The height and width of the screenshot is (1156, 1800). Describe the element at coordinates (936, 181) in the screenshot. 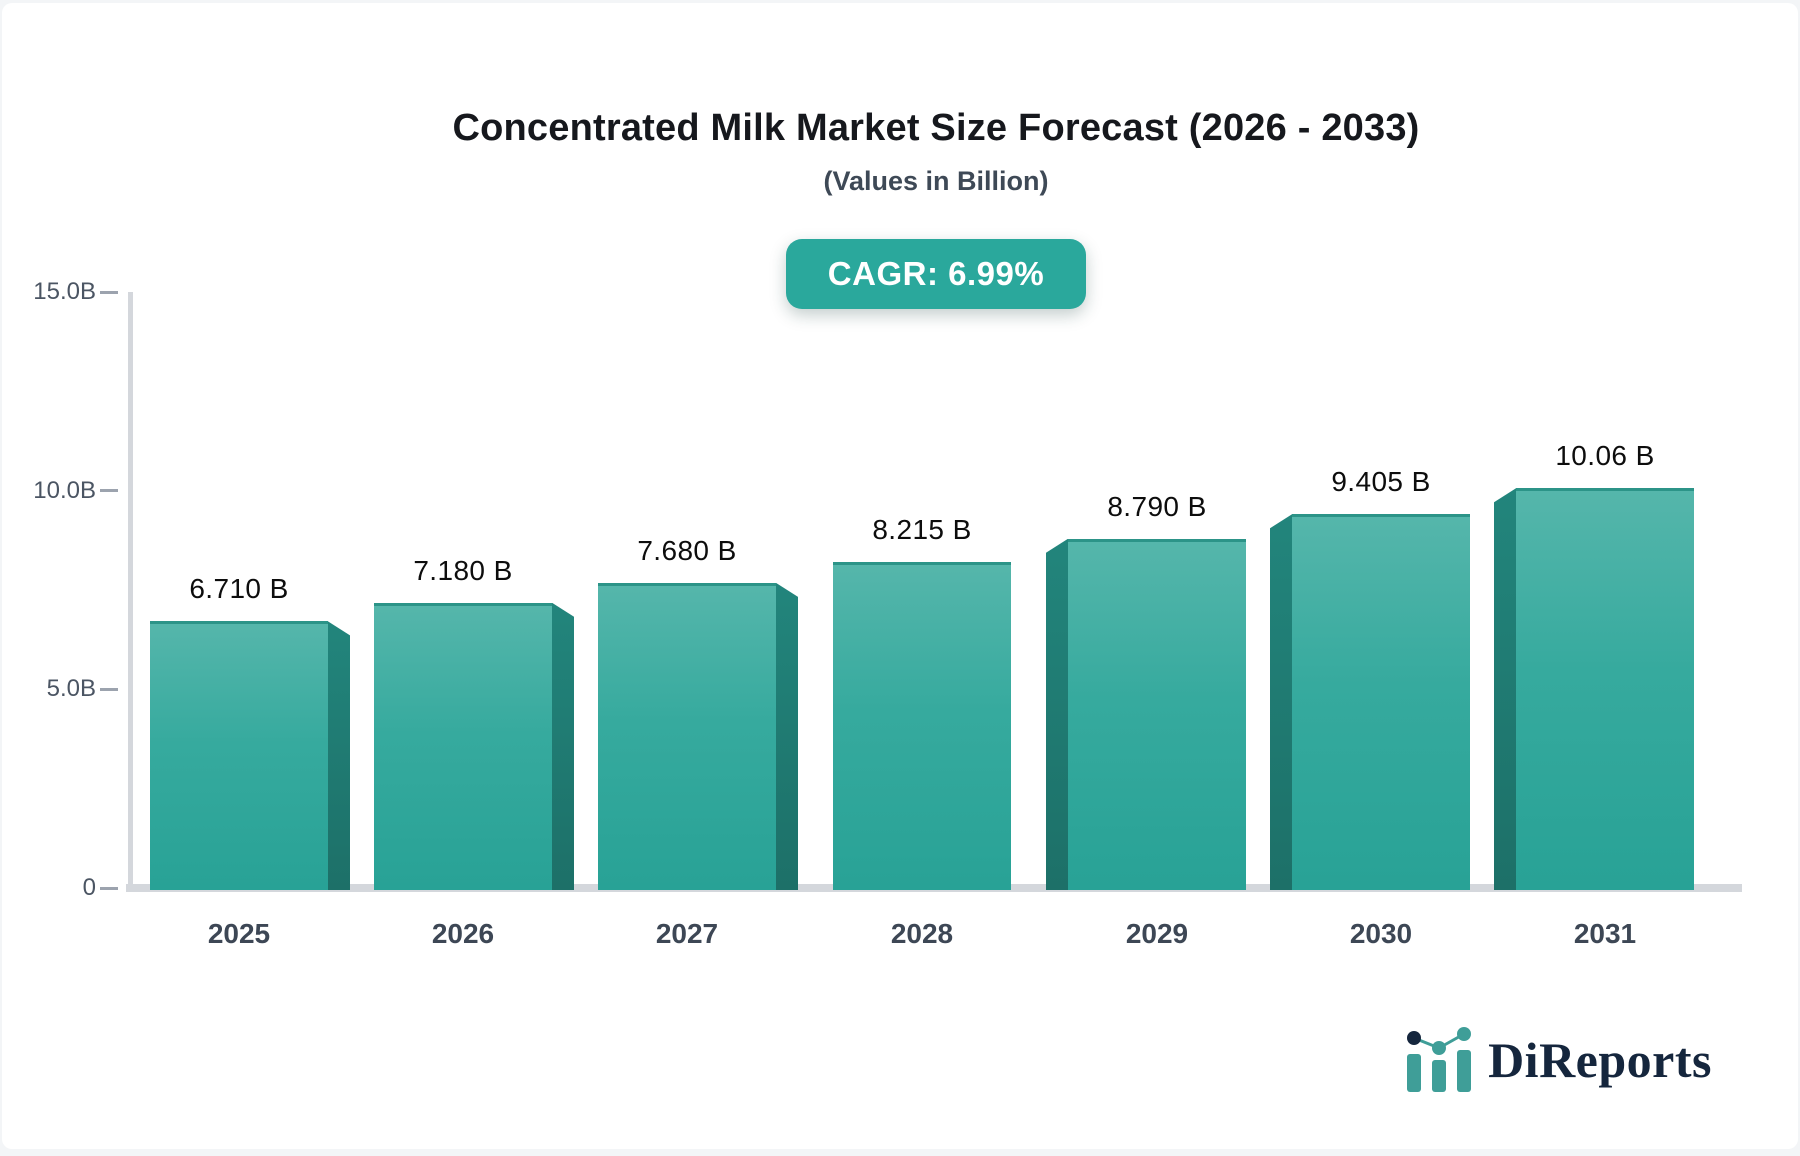

I see `chart-subtitle: (Values in Billion)` at that location.